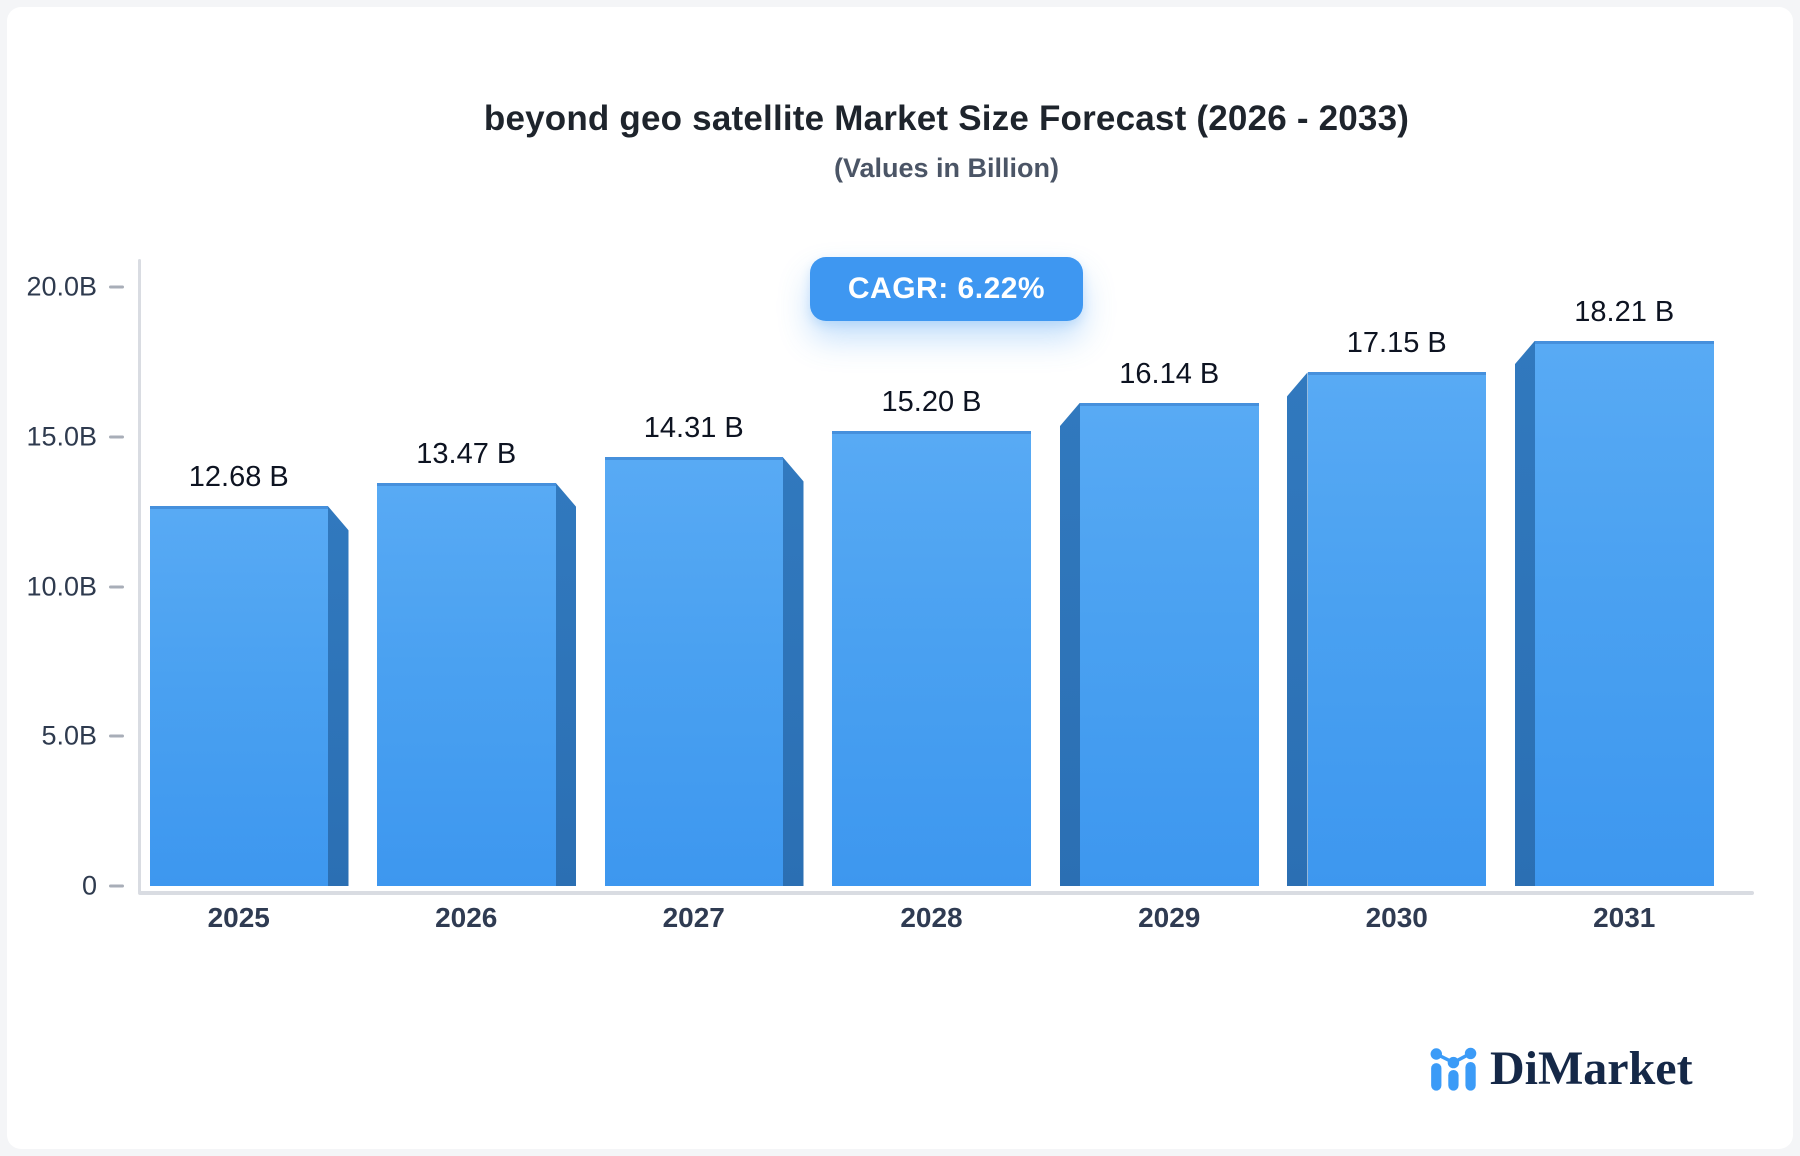  What do you see at coordinates (61, 286) in the screenshot?
I see `y-axis-tick-label: 20.0B` at bounding box center [61, 286].